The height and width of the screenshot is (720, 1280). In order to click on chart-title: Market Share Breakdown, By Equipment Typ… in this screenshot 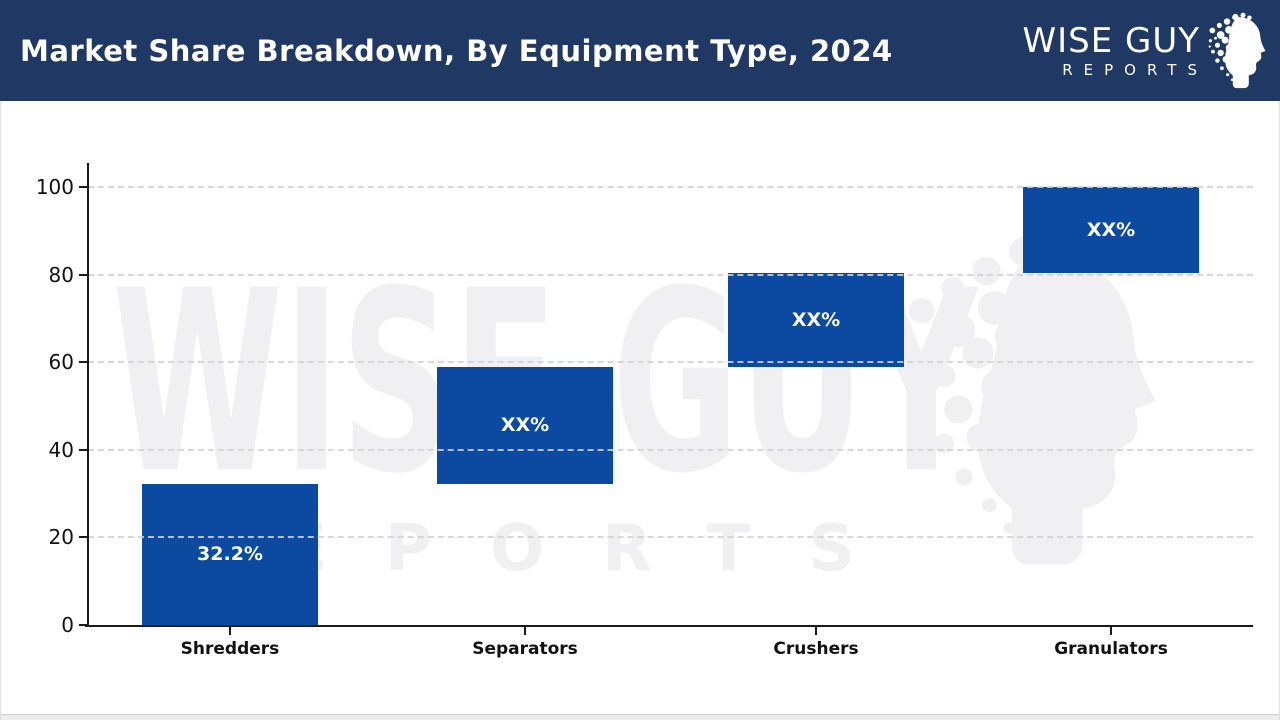, I will do `click(456, 50)`.